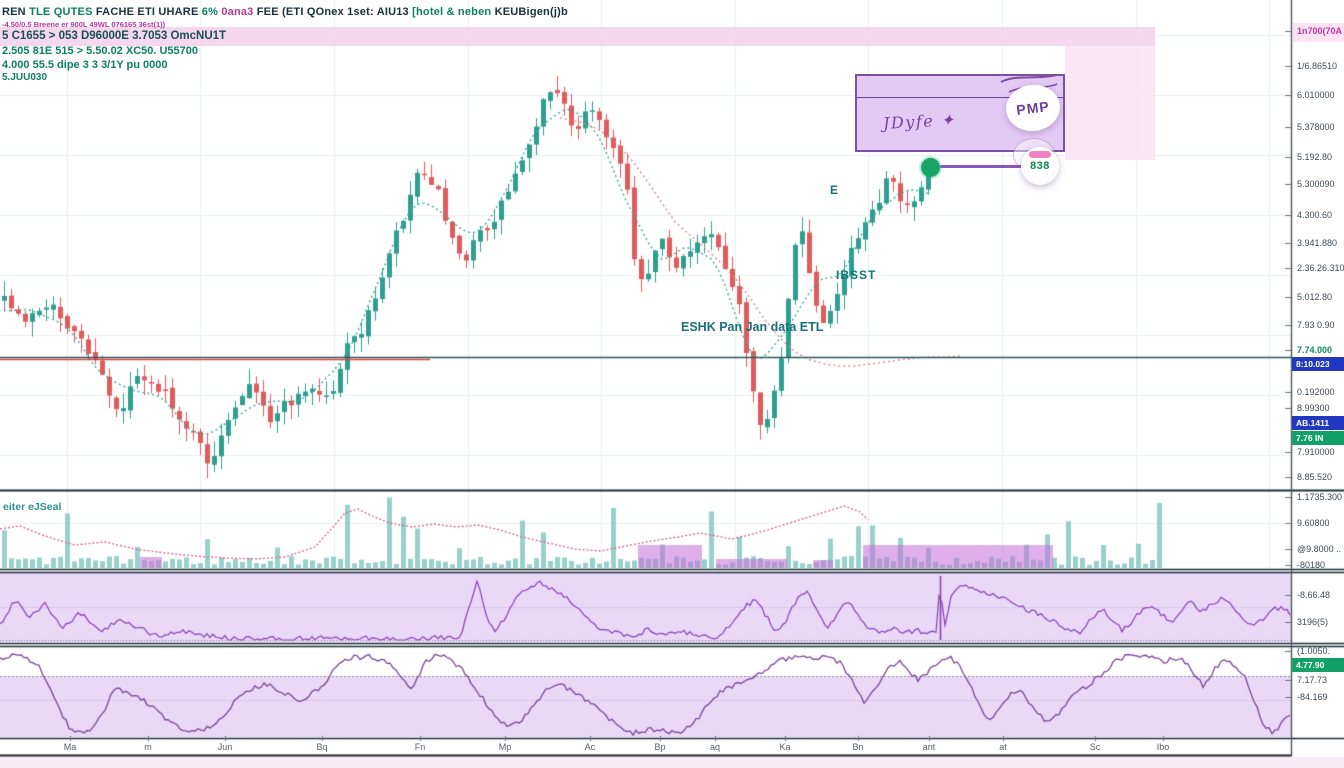 This screenshot has height=768, width=1344. Describe the element at coordinates (1320, 497) in the screenshot. I see `price-axis-label: 1.1735.300` at that location.